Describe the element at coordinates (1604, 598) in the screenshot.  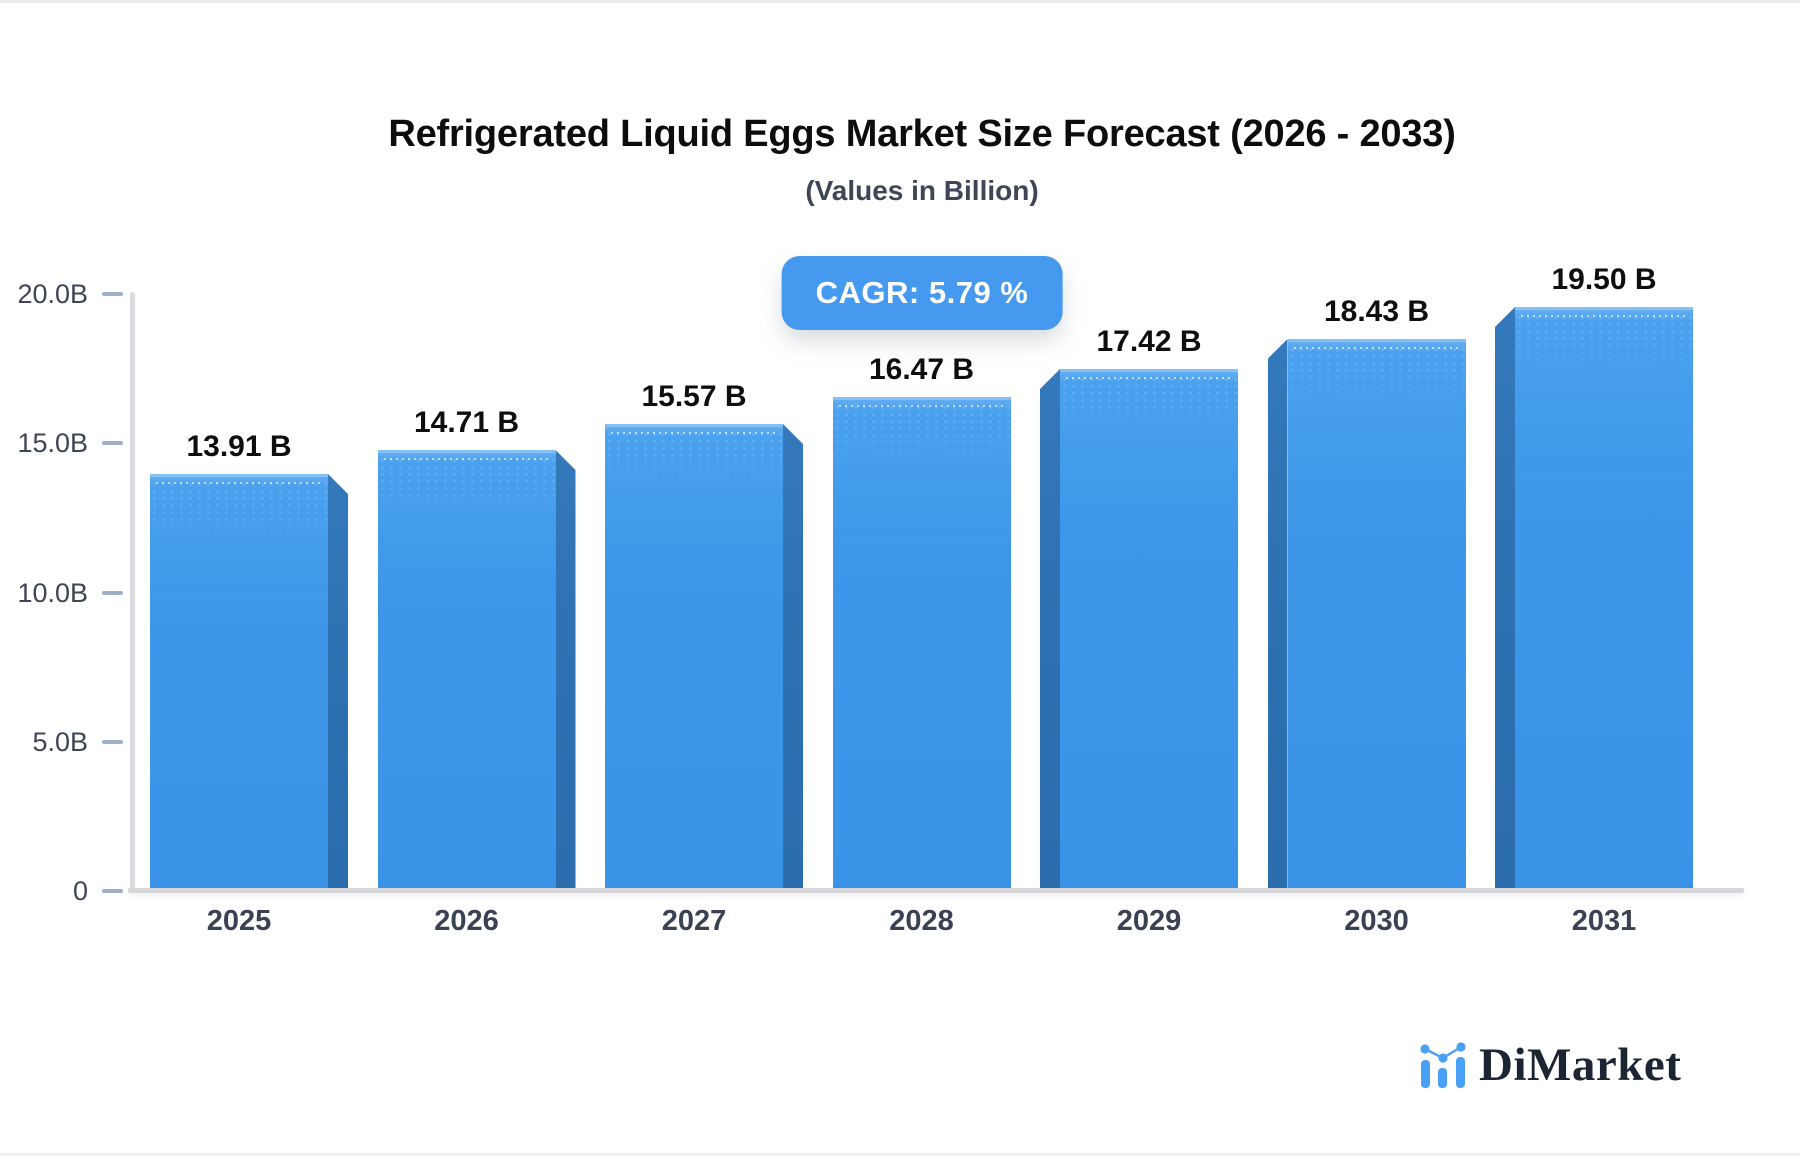
I see `bar-2031` at that location.